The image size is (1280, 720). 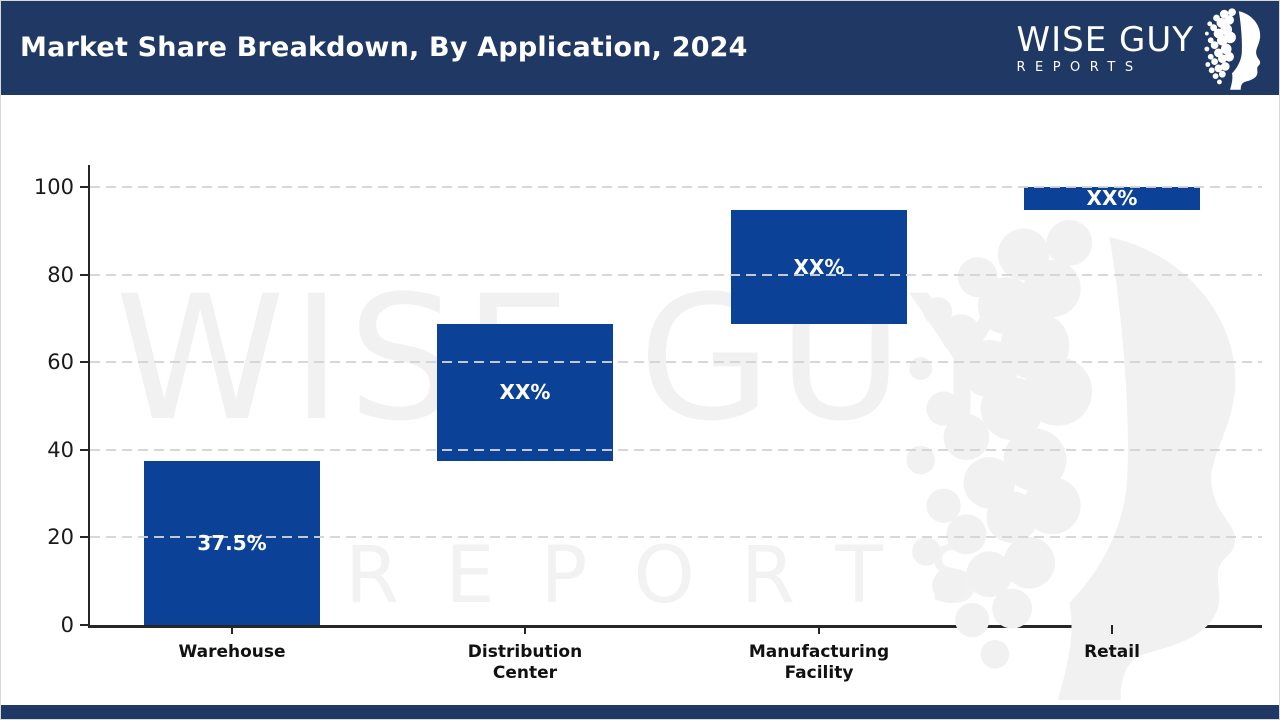 I want to click on x-axis-label-warehouse: Warehouse, so click(x=232, y=652).